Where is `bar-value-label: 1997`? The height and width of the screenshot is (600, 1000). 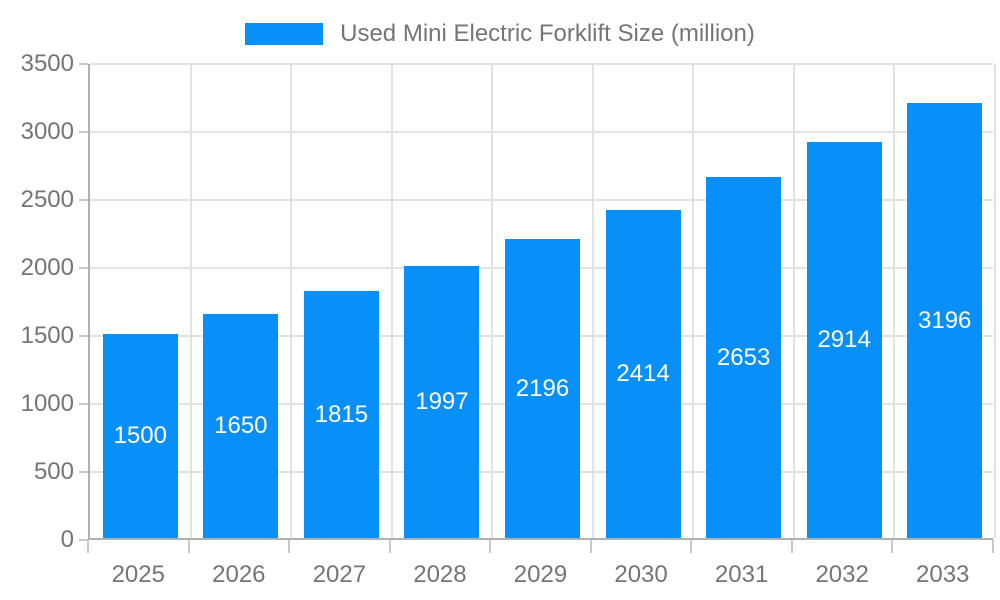 bar-value-label: 1997 is located at coordinates (442, 402).